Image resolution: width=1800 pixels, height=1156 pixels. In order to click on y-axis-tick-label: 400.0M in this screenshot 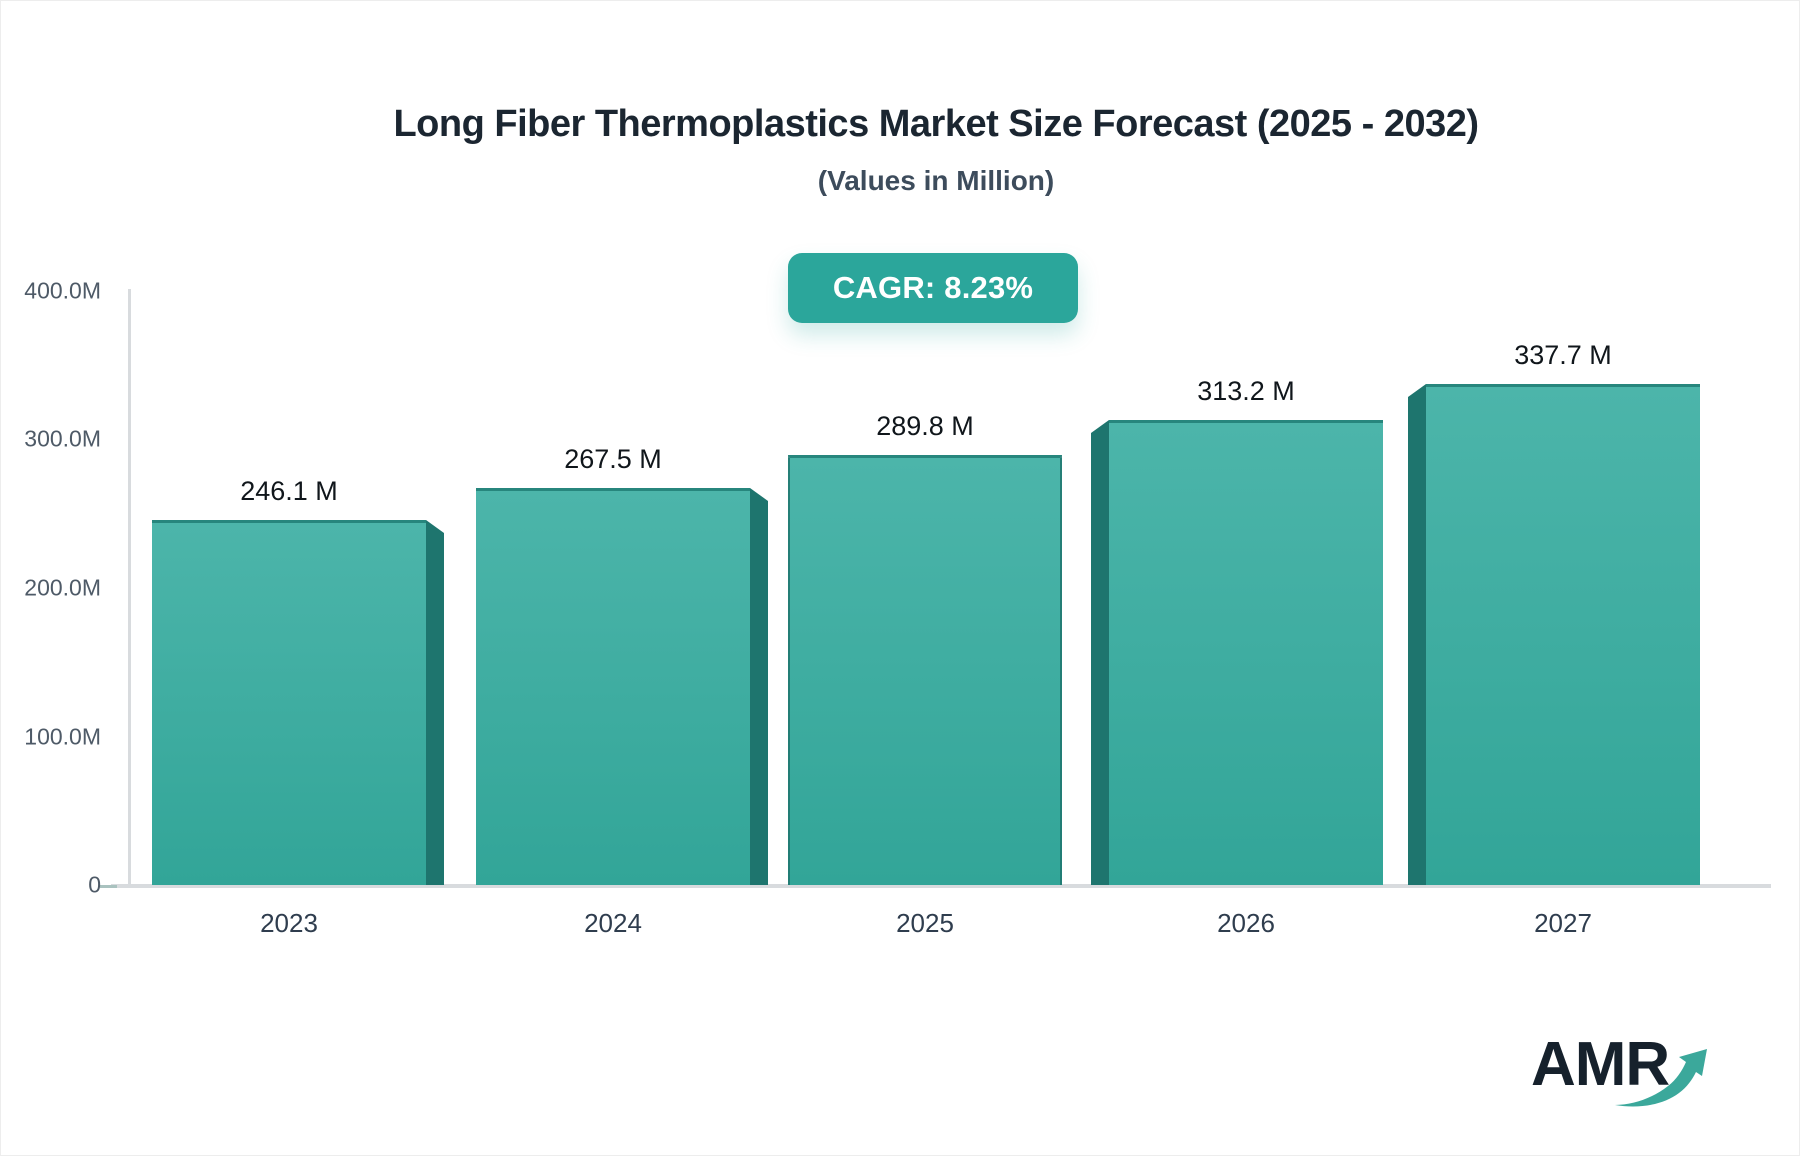, I will do `click(62, 290)`.